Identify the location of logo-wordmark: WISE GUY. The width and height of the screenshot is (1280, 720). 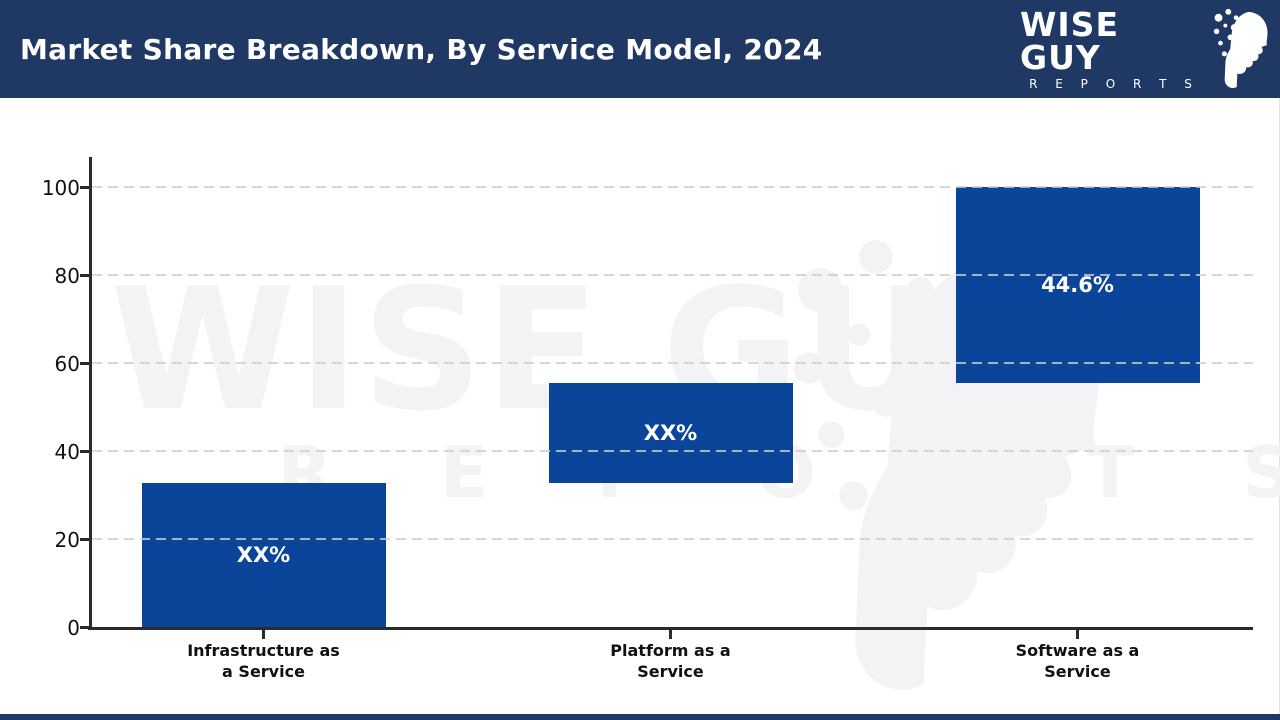
(1069, 40).